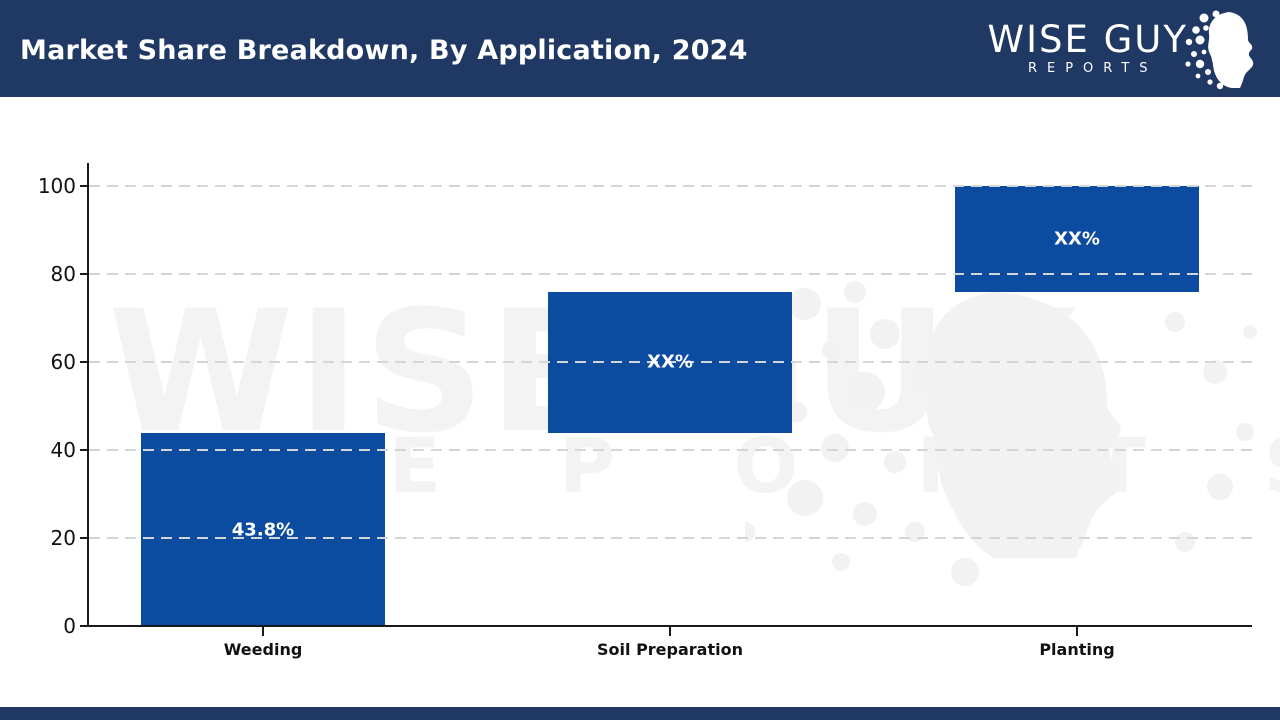 This screenshot has width=1280, height=720. I want to click on y-tick-label: 80, so click(63, 274).